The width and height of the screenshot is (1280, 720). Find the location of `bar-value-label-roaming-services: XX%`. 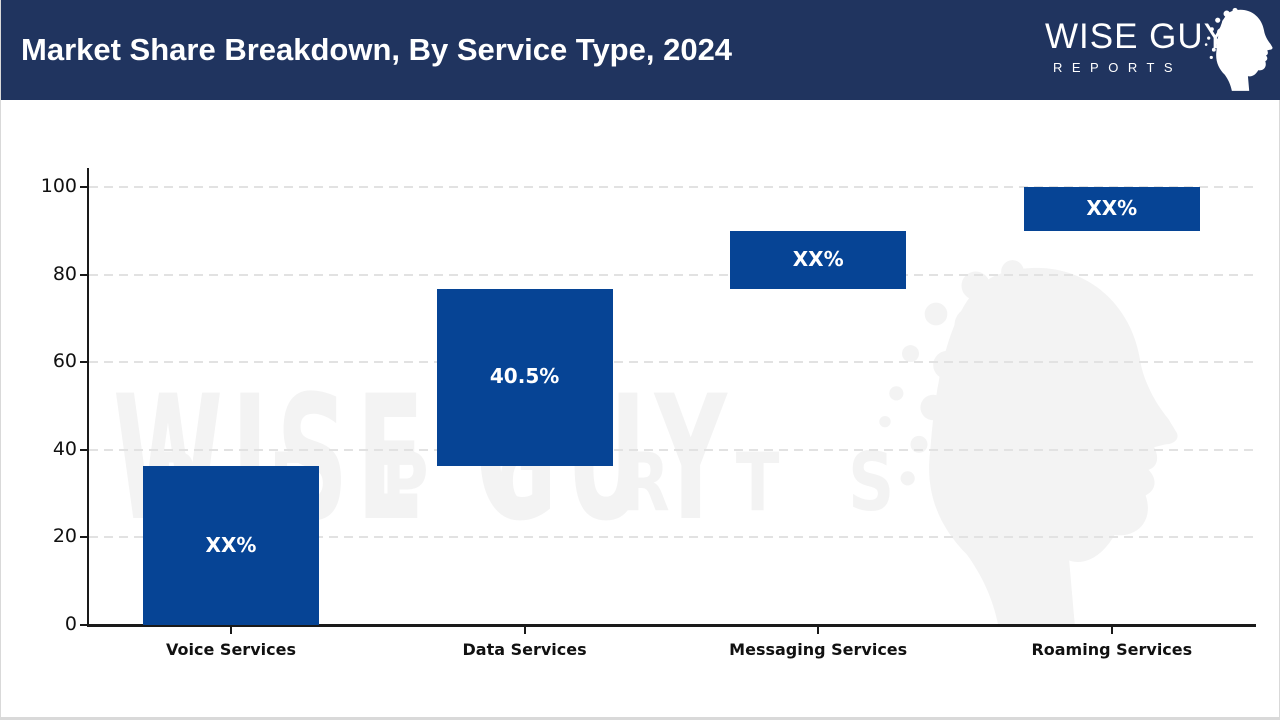

bar-value-label-roaming-services: XX% is located at coordinates (1112, 207).